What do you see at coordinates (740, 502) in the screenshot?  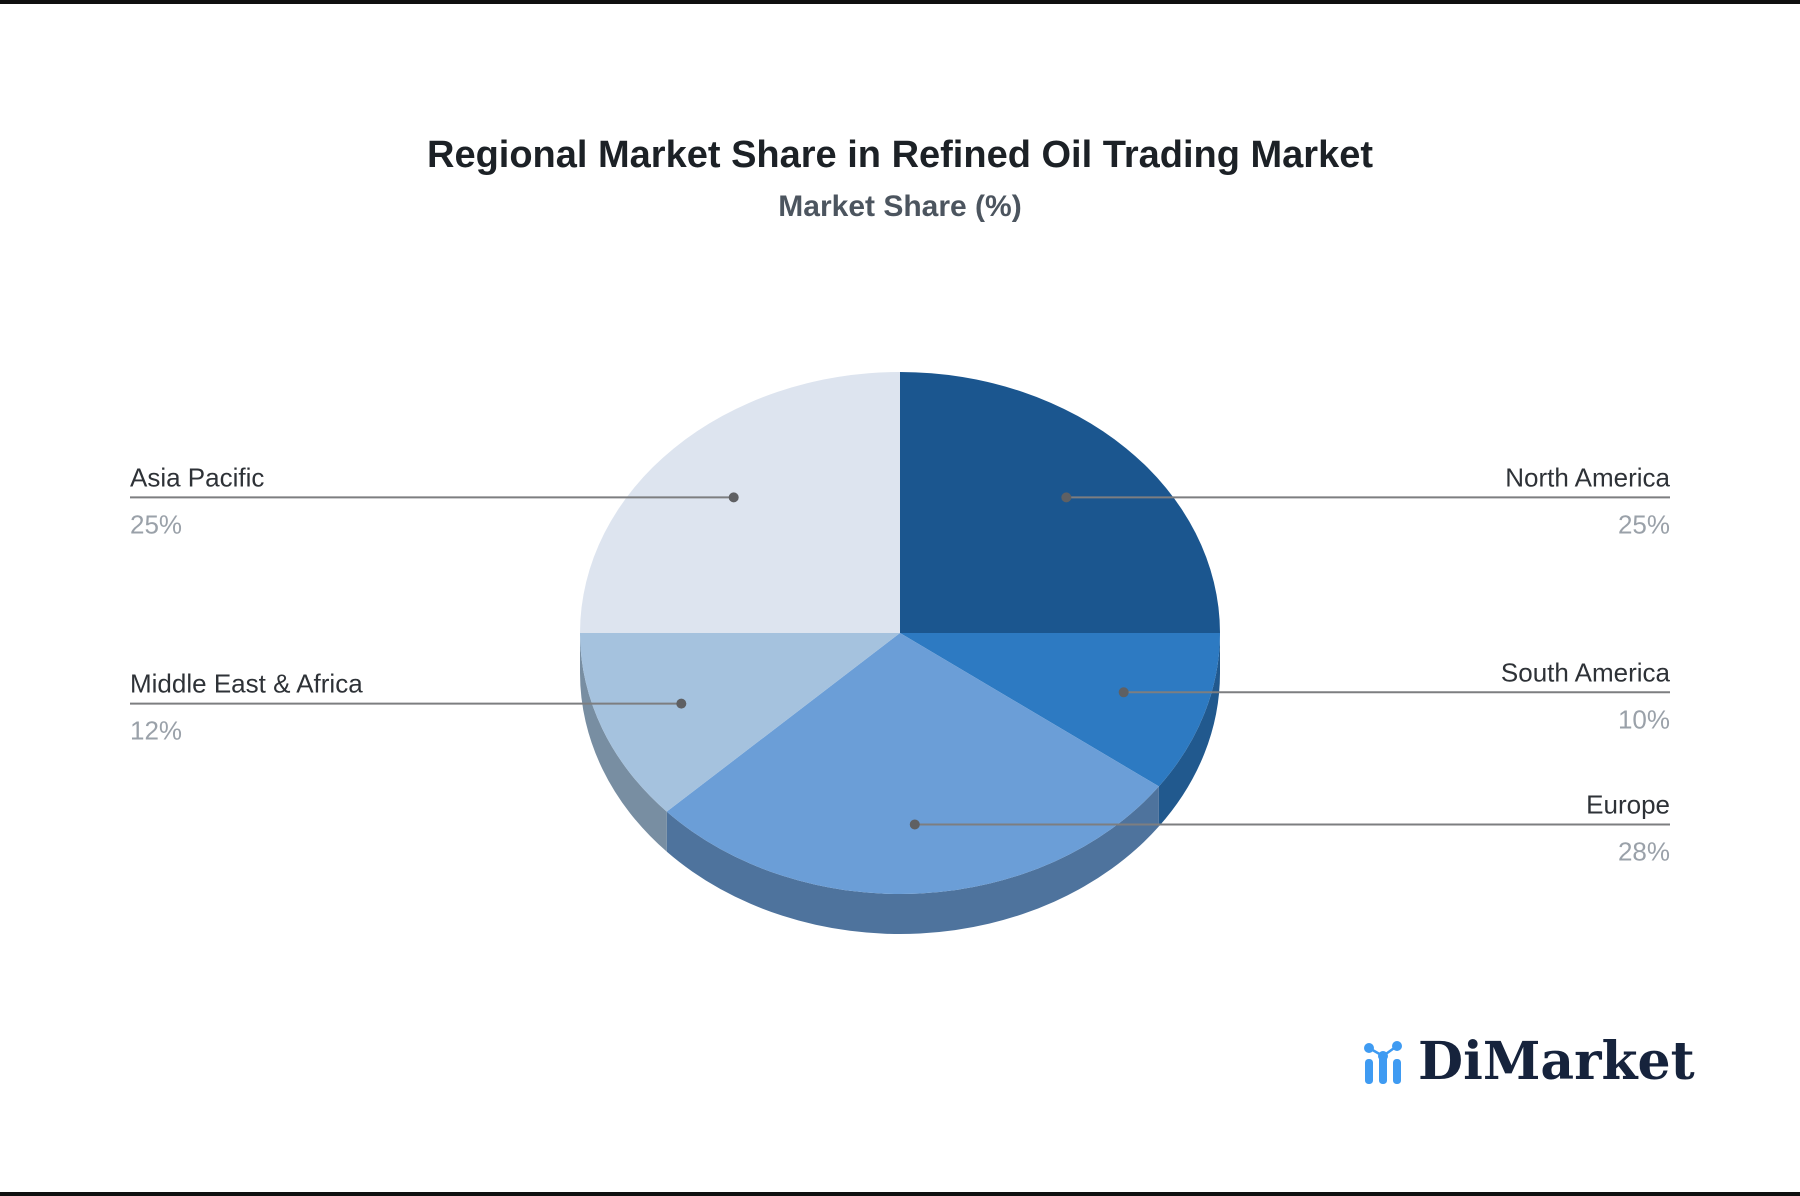 I see `pie-slice-asia-pacific` at bounding box center [740, 502].